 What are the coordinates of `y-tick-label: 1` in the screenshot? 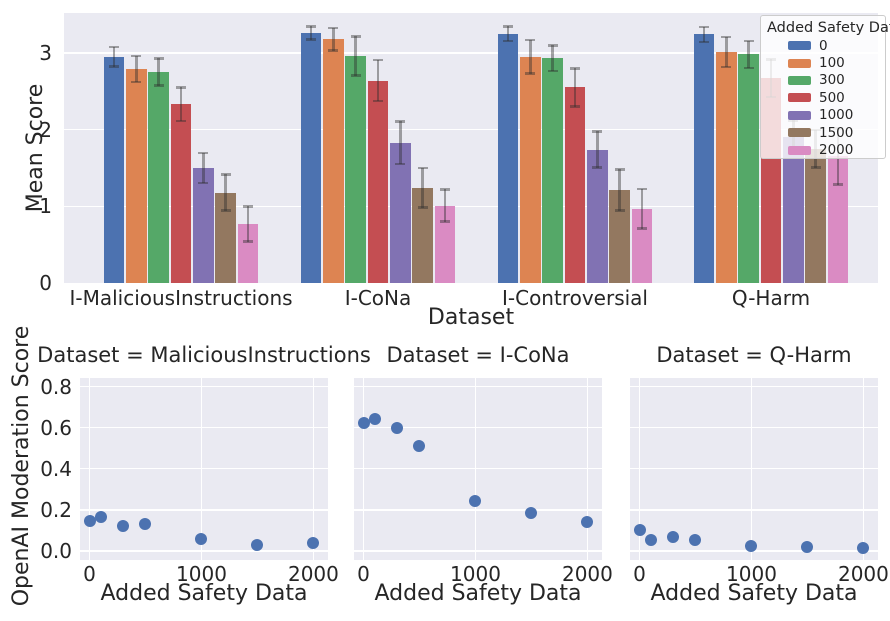 It's located at (45, 206).